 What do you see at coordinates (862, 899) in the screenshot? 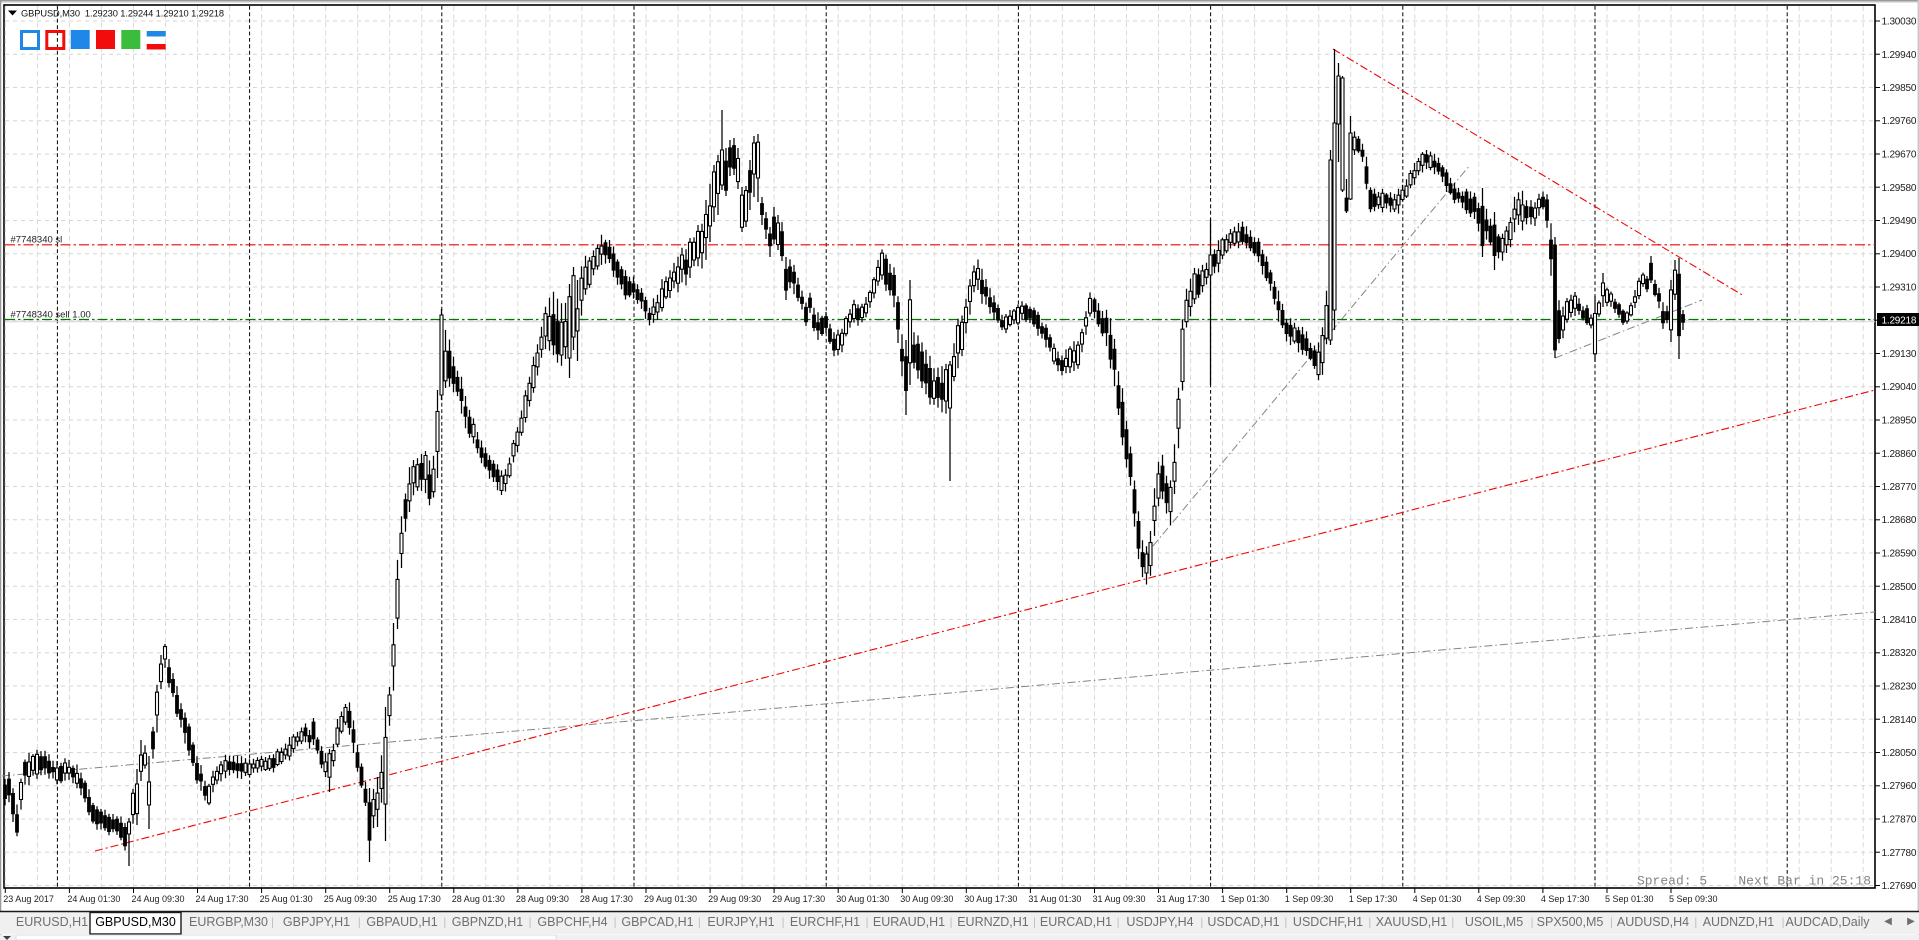
I see `svg-text: 30 Aug 01:30` at bounding box center [862, 899].